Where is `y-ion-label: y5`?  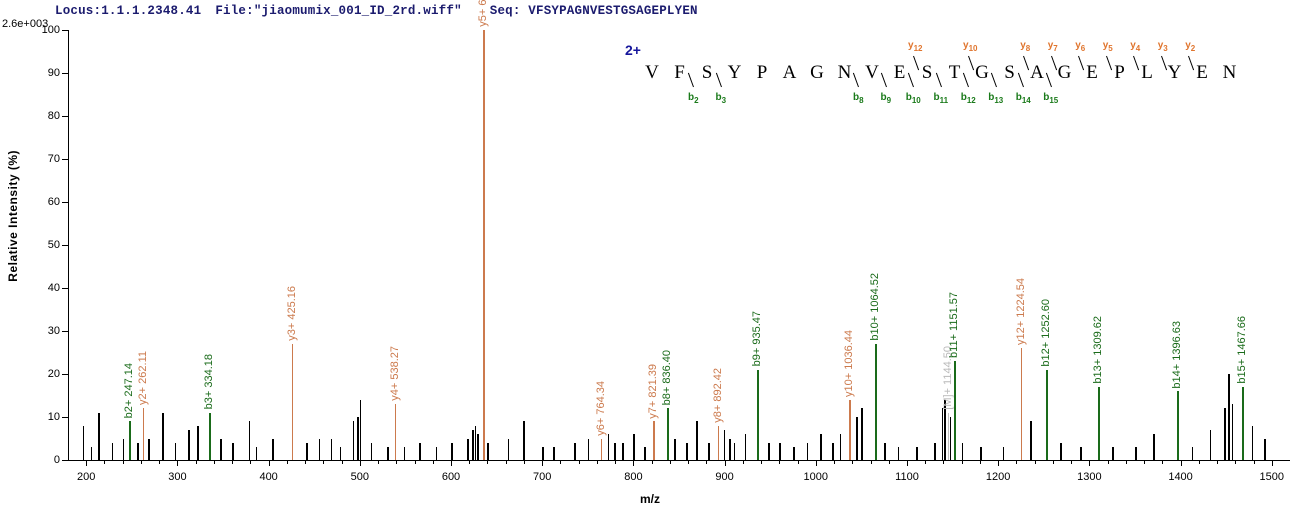 y-ion-label: y5 is located at coordinates (1107, 46).